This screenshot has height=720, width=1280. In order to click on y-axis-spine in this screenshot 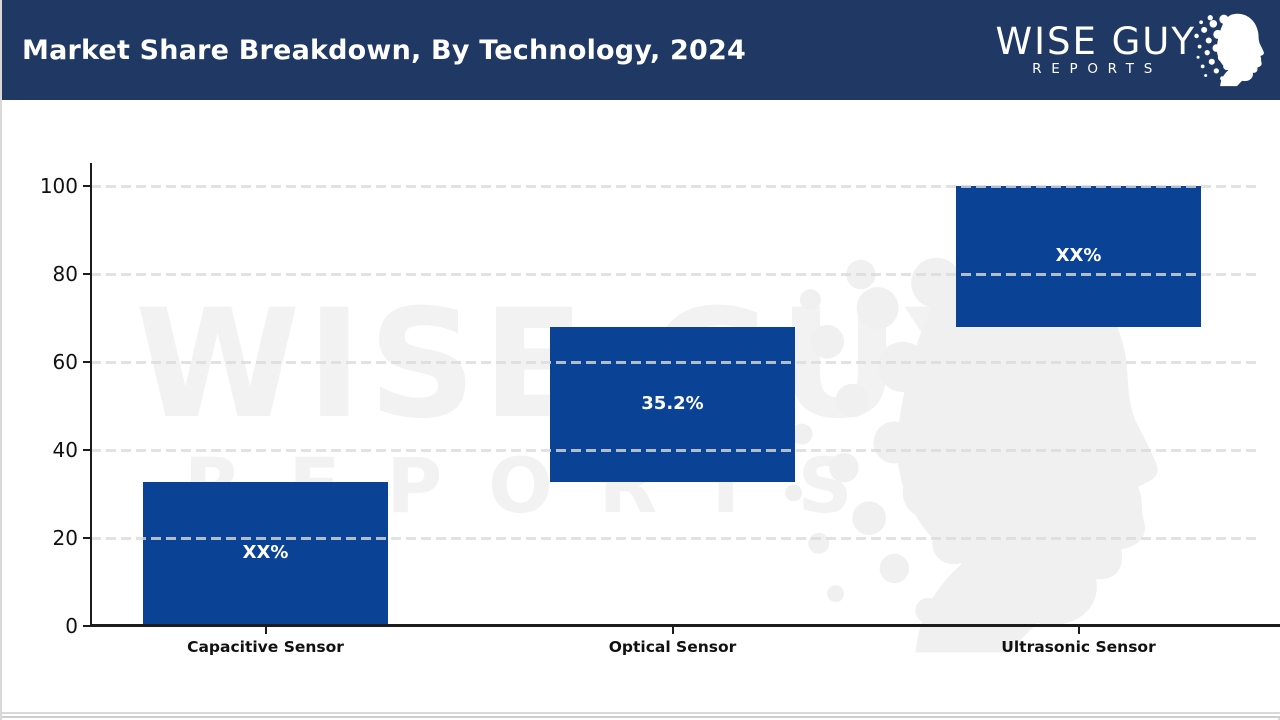, I will do `click(91, 395)`.